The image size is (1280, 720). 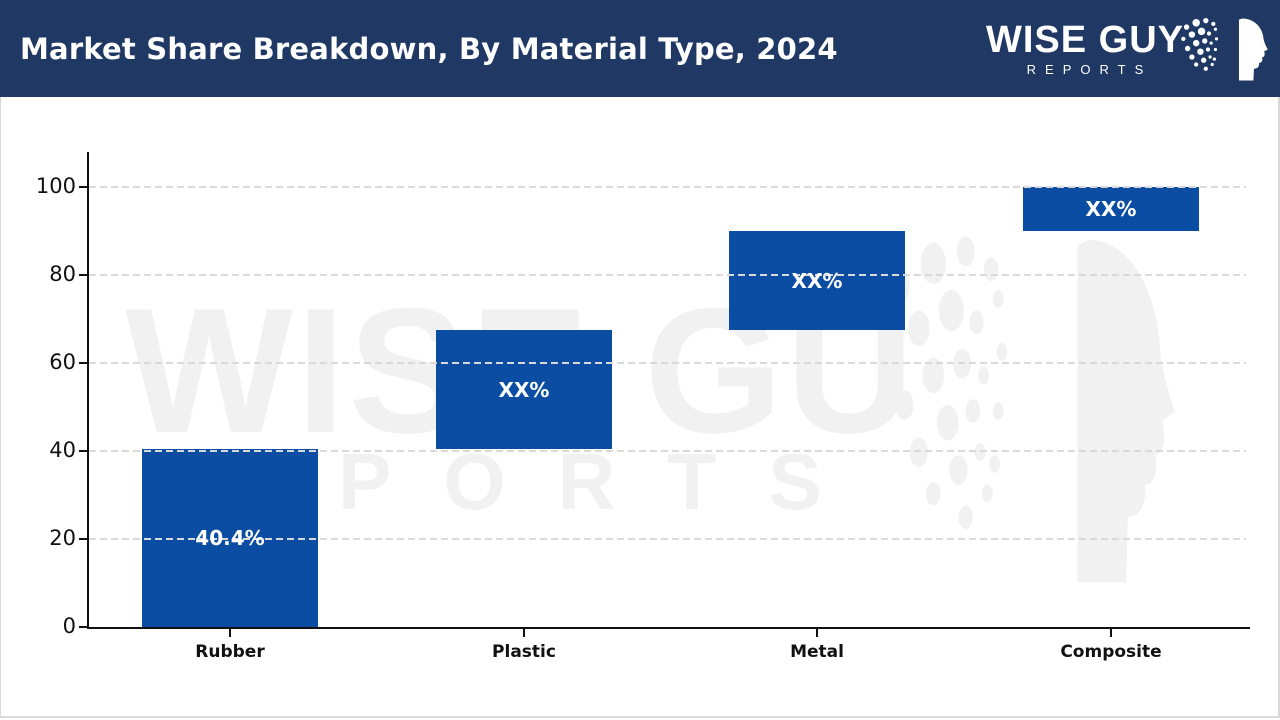 What do you see at coordinates (524, 652) in the screenshot?
I see `x-category-label: Plastic` at bounding box center [524, 652].